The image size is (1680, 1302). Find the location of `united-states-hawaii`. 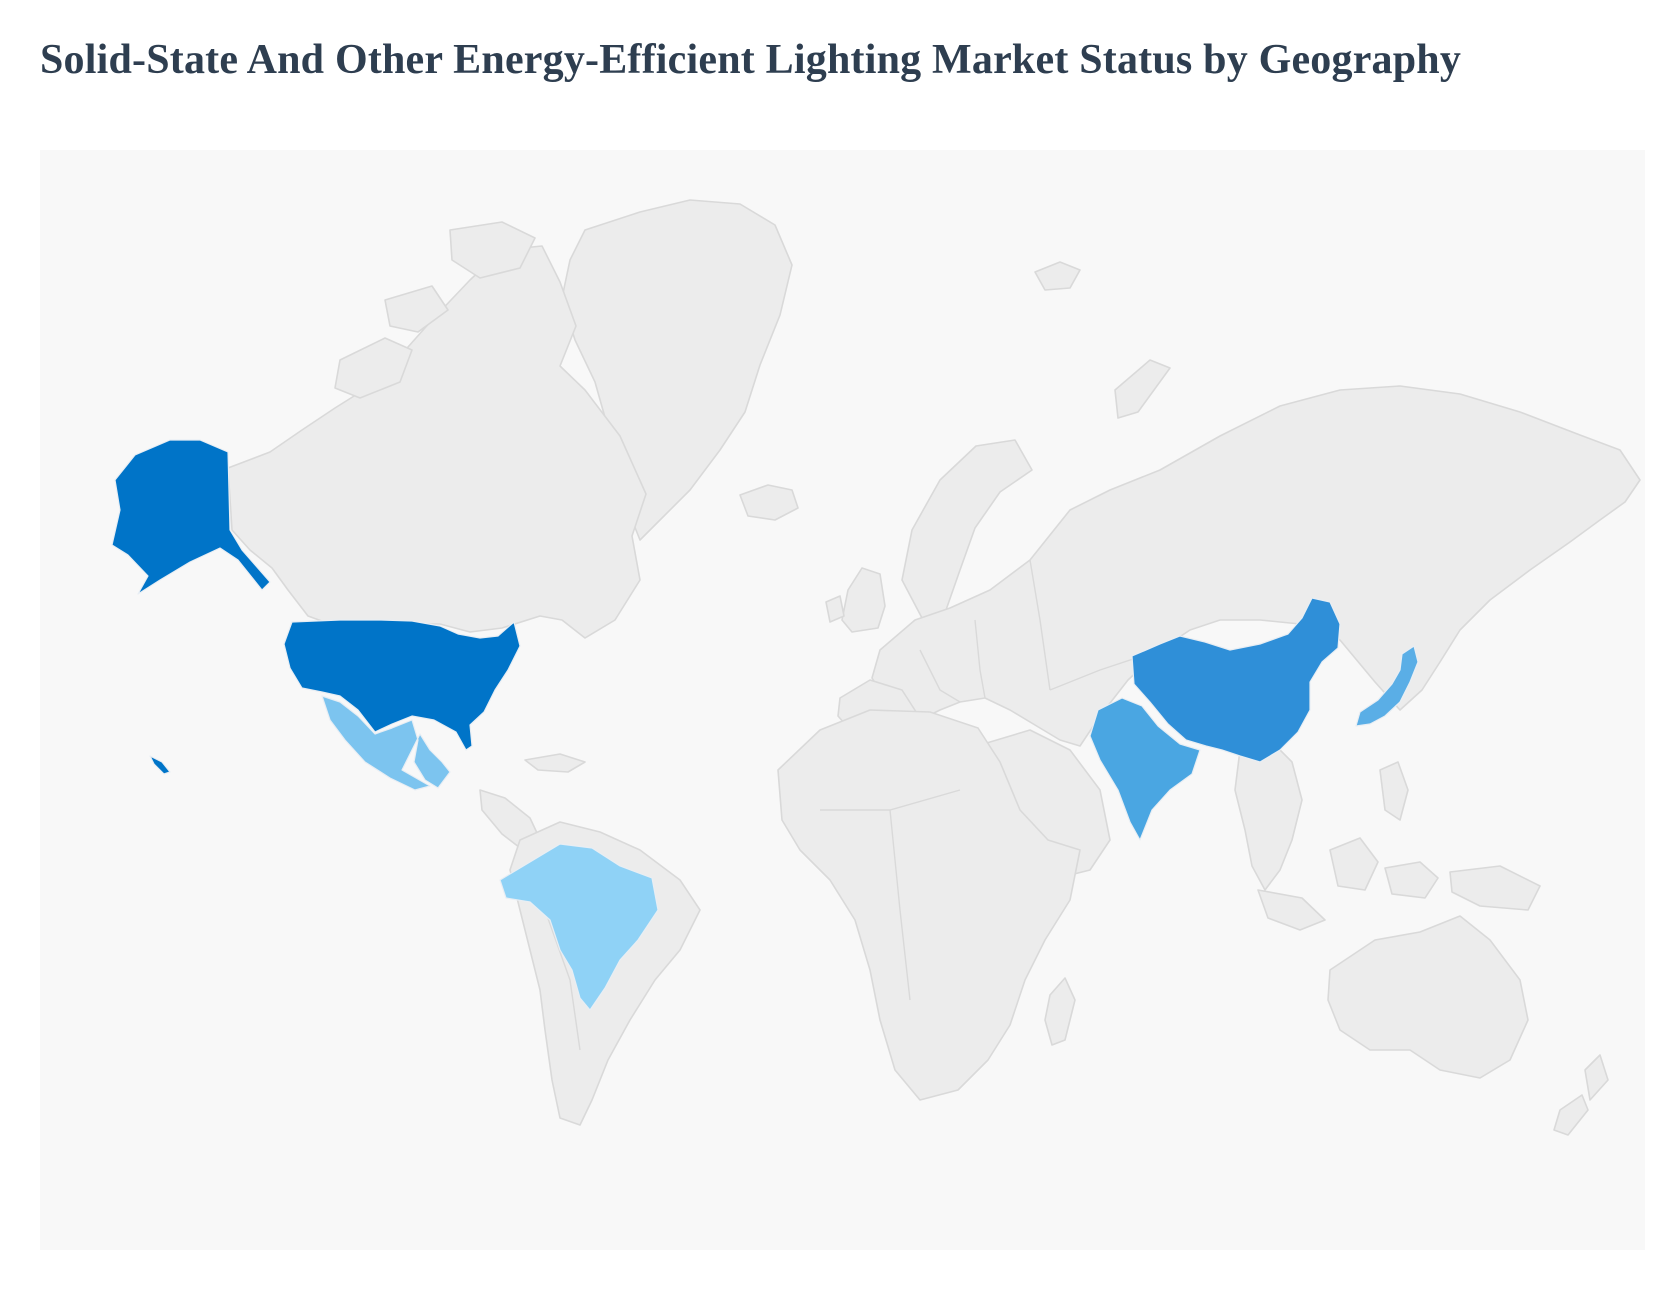

united-states-hawaii is located at coordinates (160, 765).